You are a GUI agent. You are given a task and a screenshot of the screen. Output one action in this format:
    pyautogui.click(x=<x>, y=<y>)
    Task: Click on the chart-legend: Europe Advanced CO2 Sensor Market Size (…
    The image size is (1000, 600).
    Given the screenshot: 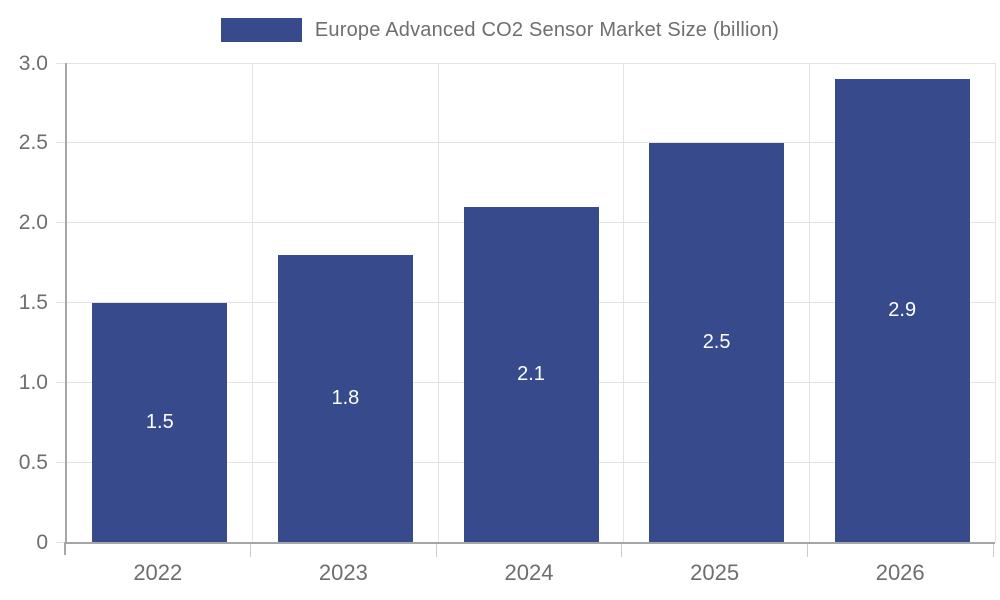 What is the action you would take?
    pyautogui.click(x=500, y=30)
    